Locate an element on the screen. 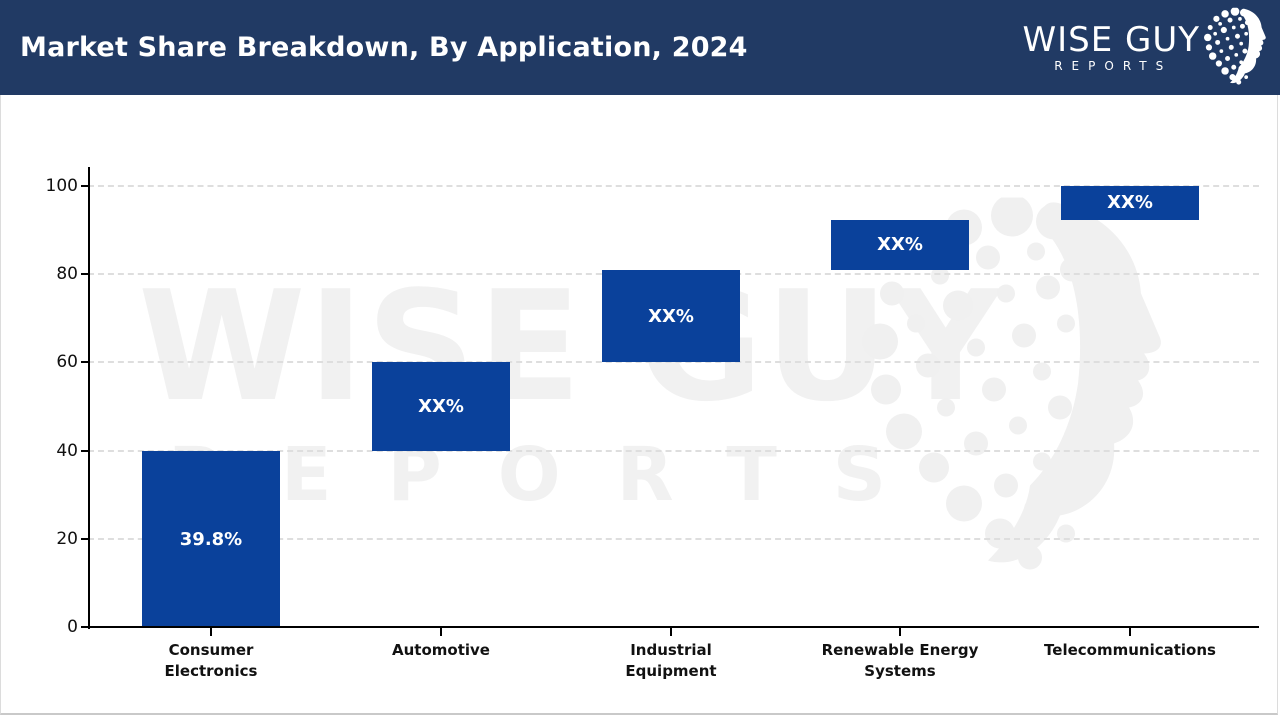  y-tick-label-80: 80 is located at coordinates (67, 274).